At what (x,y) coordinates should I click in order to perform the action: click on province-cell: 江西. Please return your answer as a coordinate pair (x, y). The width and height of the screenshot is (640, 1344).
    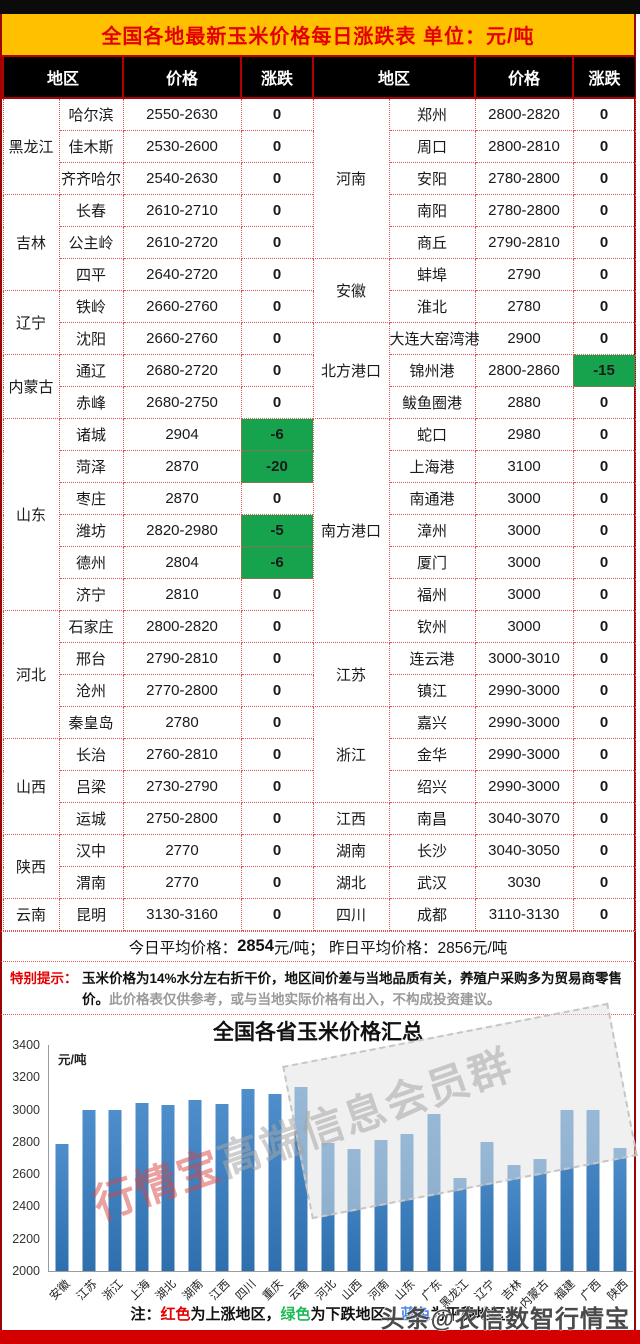
    Looking at the image, I should click on (351, 818).